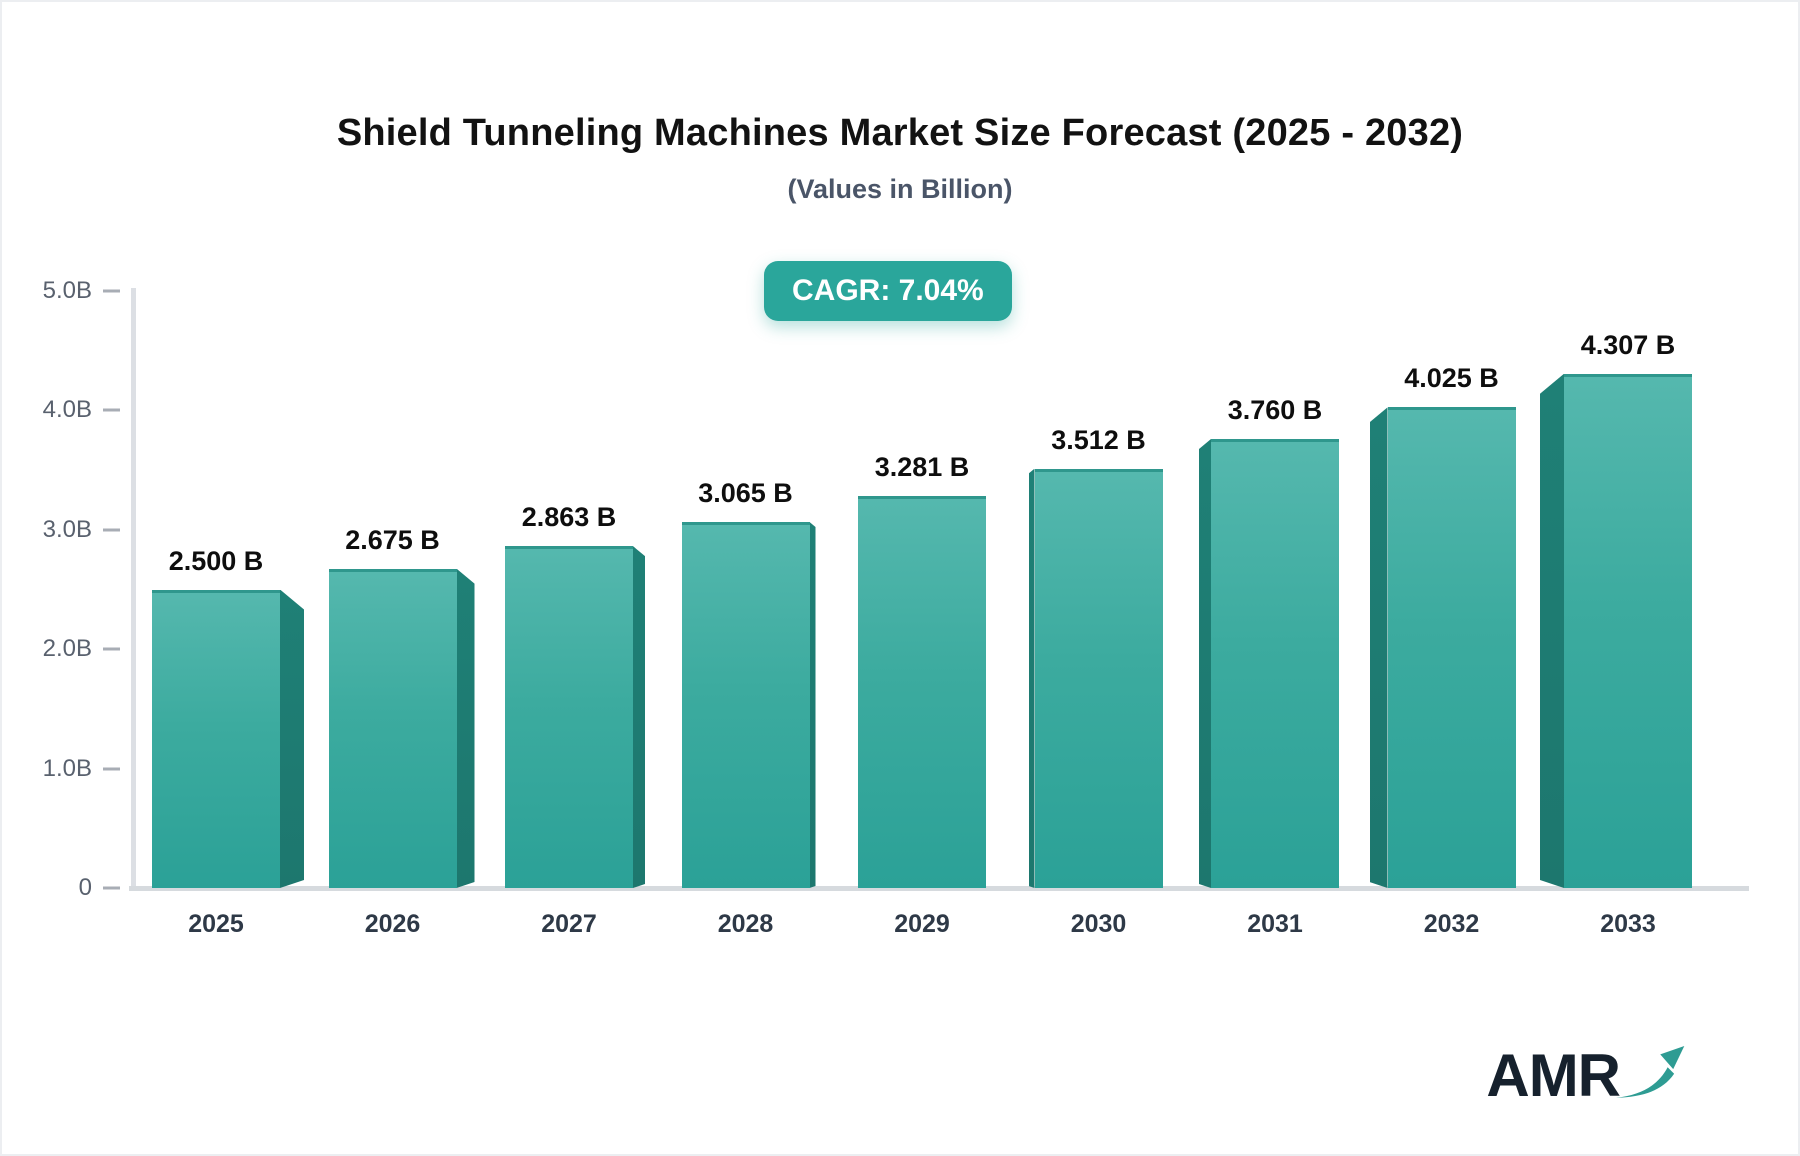 This screenshot has height=1156, width=1800. What do you see at coordinates (569, 924) in the screenshot?
I see `x-axis-category-label: 2027` at bounding box center [569, 924].